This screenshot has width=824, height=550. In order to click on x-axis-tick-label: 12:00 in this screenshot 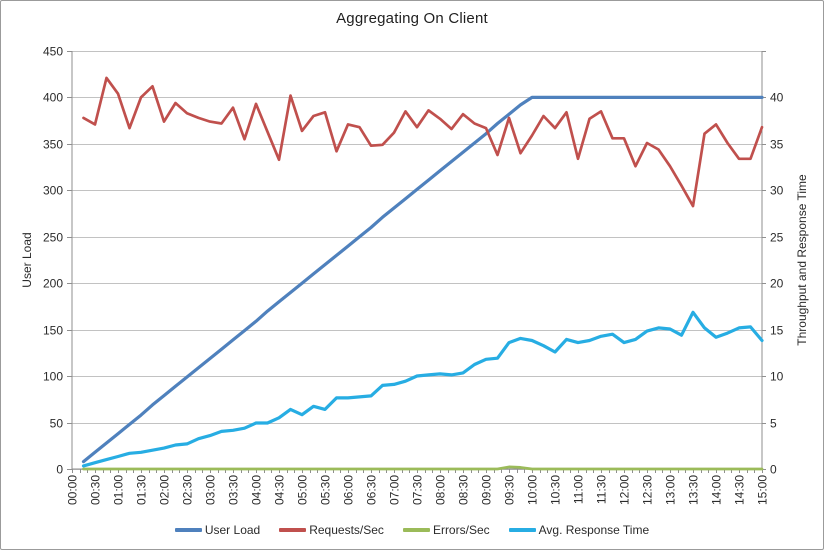, I will do `click(625, 490)`.